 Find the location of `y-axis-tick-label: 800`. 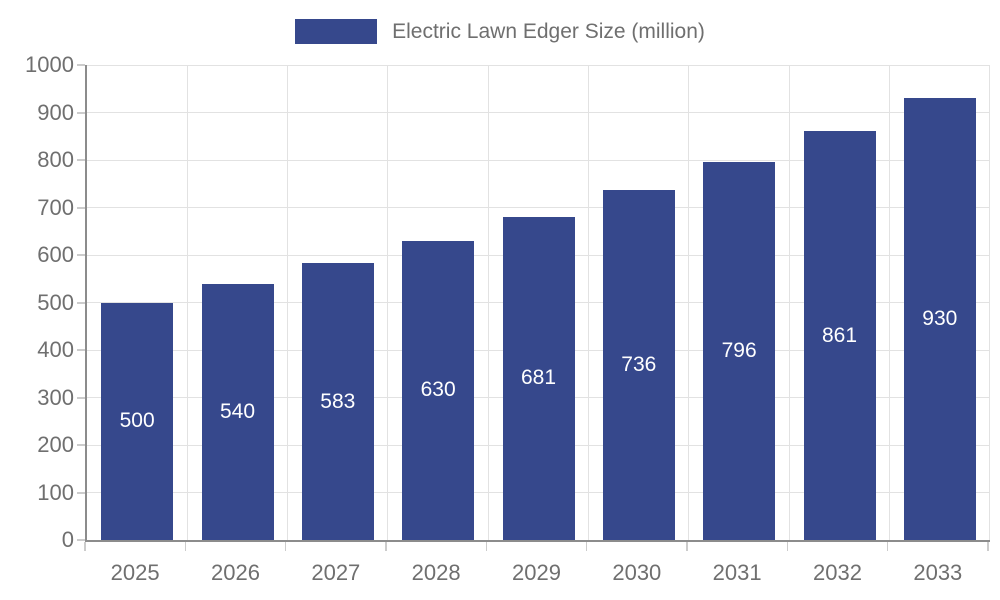

y-axis-tick-label: 800 is located at coordinates (55, 159).